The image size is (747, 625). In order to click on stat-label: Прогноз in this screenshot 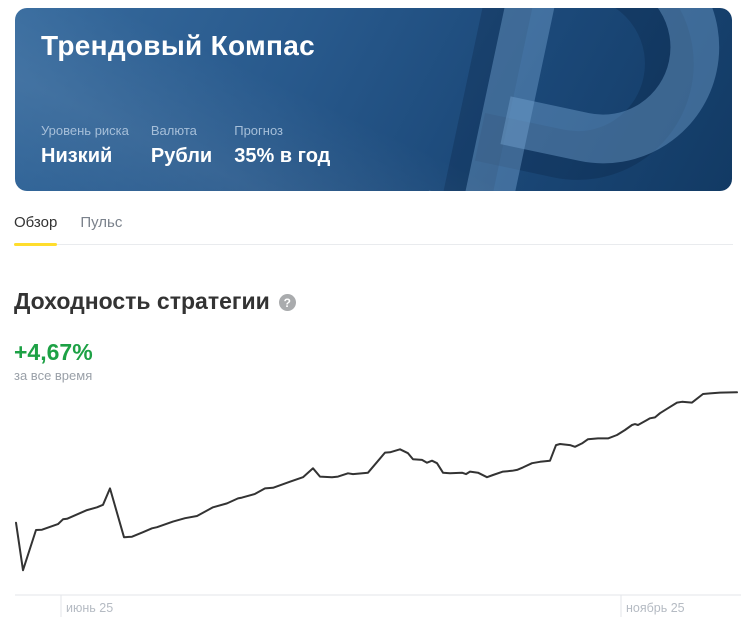, I will do `click(258, 130)`.